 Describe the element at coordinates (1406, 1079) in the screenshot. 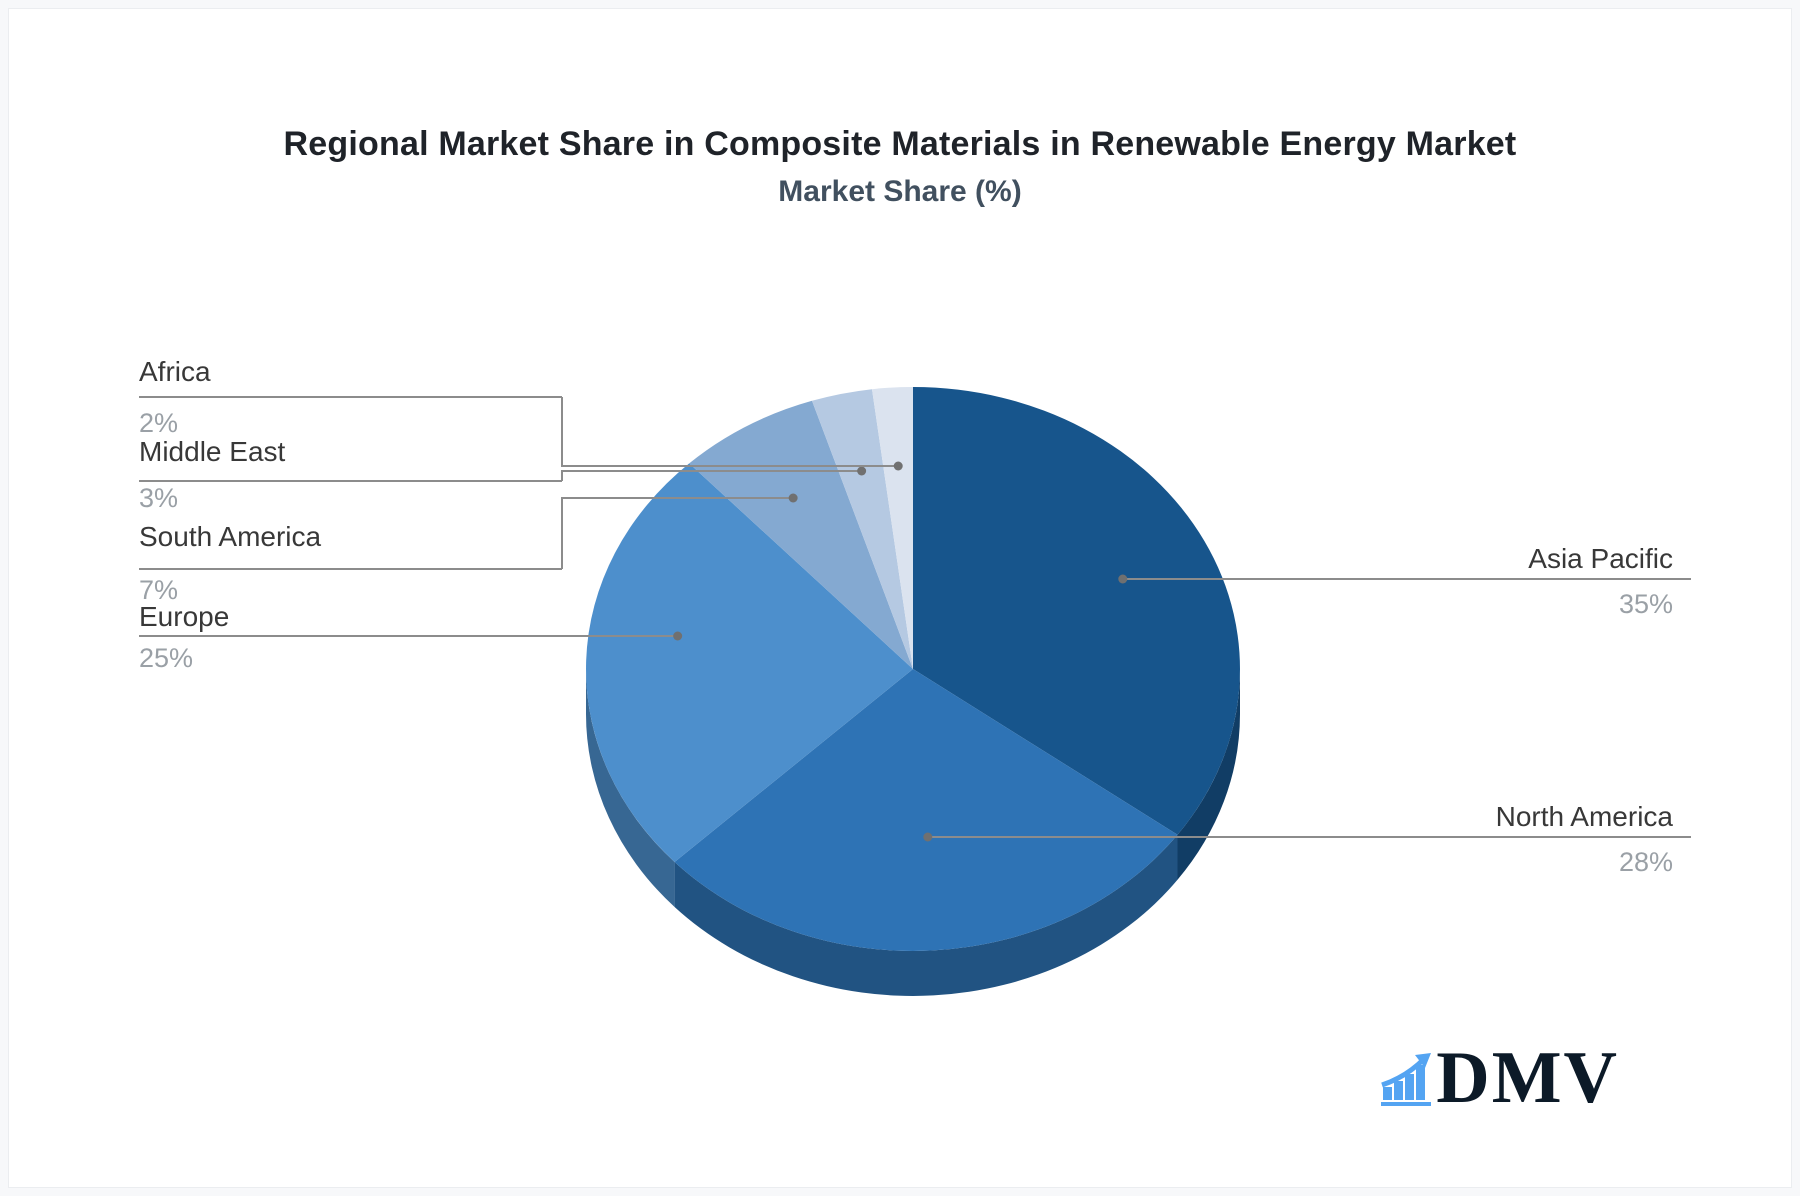

I see `bar-chart-growth-arrow-icon` at that location.